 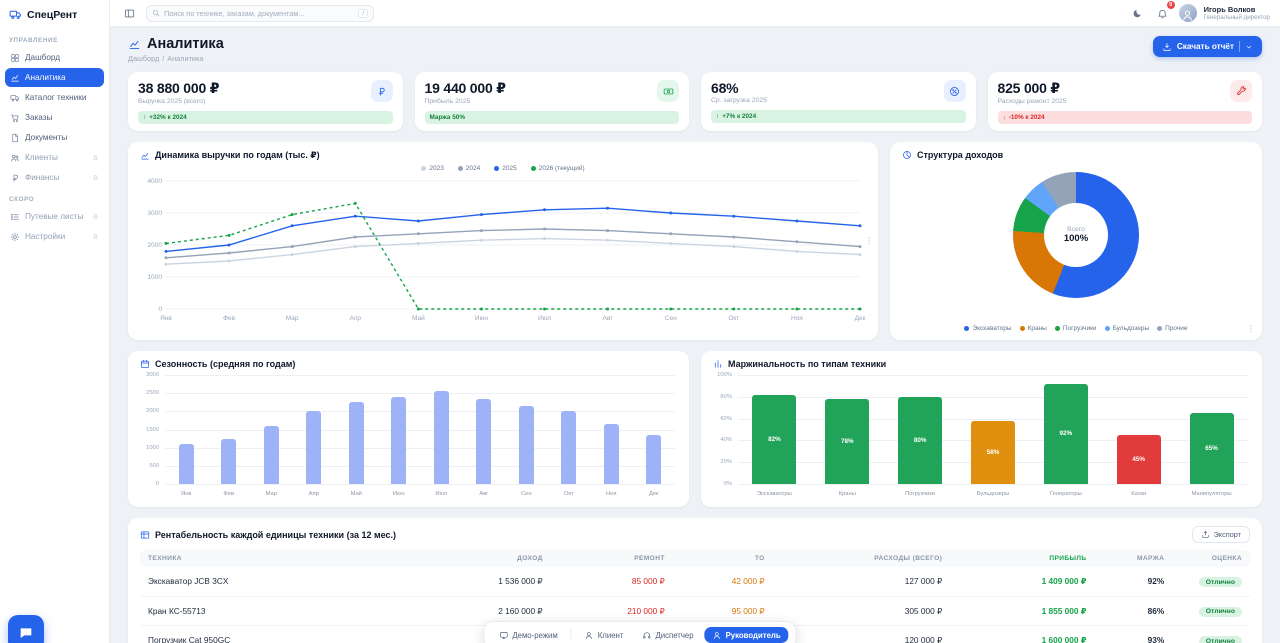 I want to click on role-button-client: Клиент, so click(x=604, y=635).